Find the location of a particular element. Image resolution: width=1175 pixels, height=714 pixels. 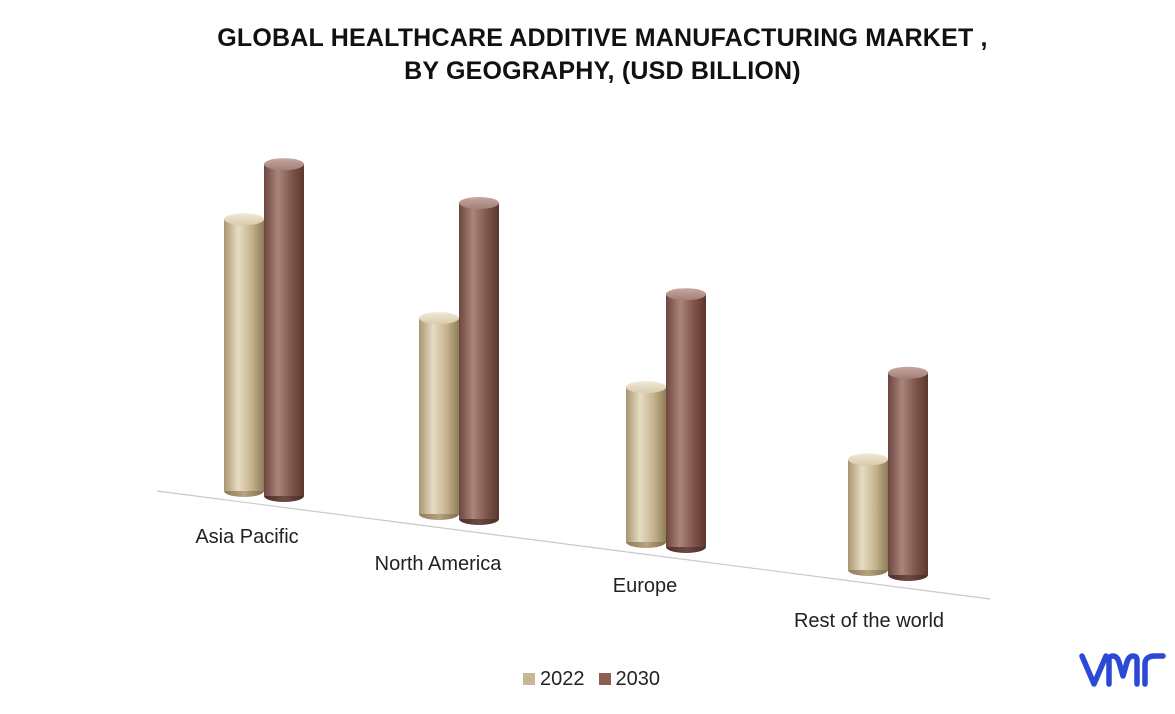

legend-item-2022: 2022 is located at coordinates (554, 679).